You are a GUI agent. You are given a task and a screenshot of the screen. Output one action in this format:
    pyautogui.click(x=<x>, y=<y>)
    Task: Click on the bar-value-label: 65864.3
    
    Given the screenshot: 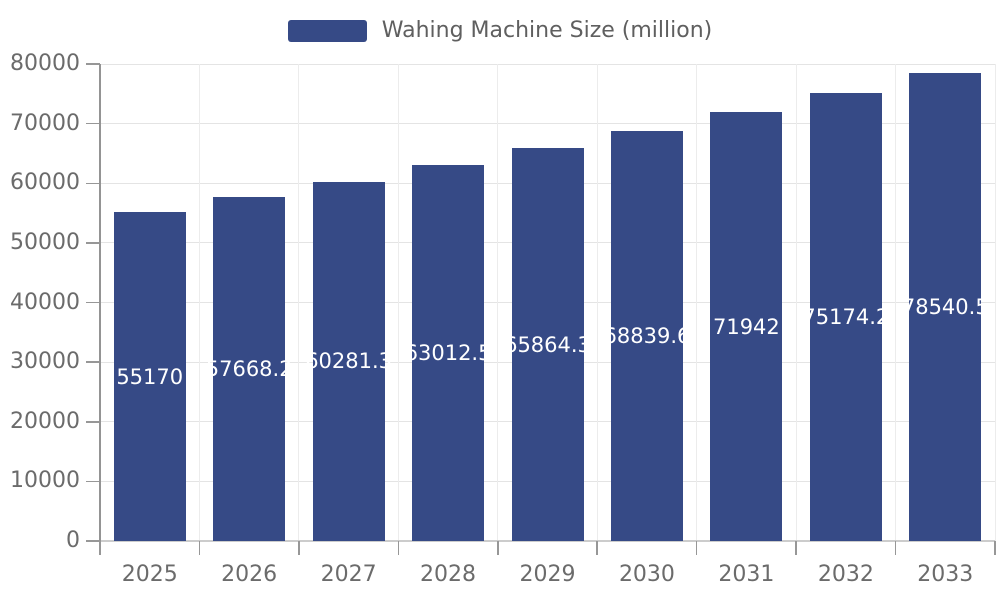 What is the action you would take?
    pyautogui.click(x=547, y=344)
    